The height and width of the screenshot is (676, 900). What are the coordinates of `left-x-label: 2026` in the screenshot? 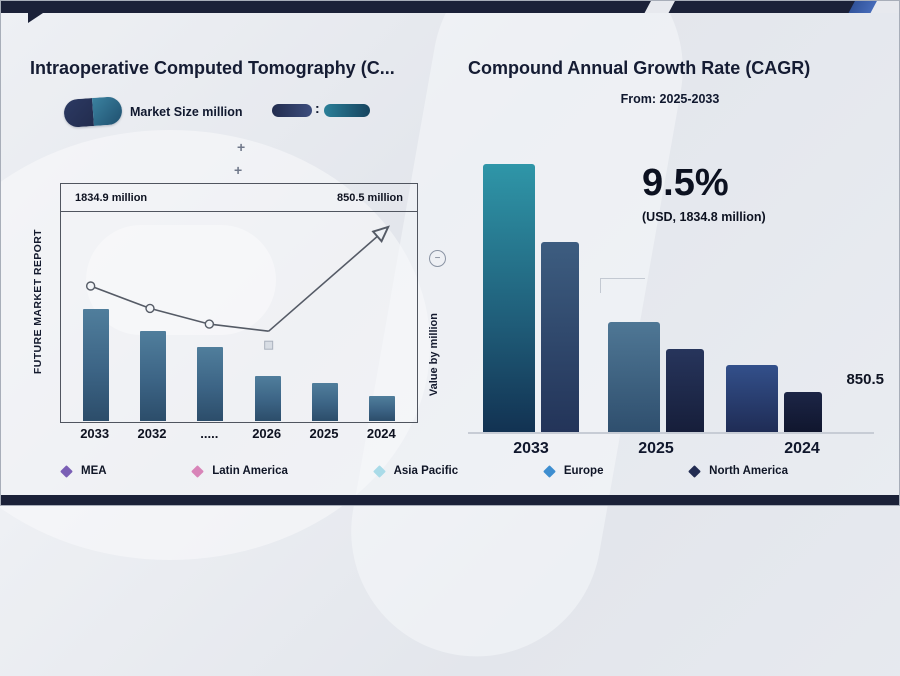 It's located at (267, 433).